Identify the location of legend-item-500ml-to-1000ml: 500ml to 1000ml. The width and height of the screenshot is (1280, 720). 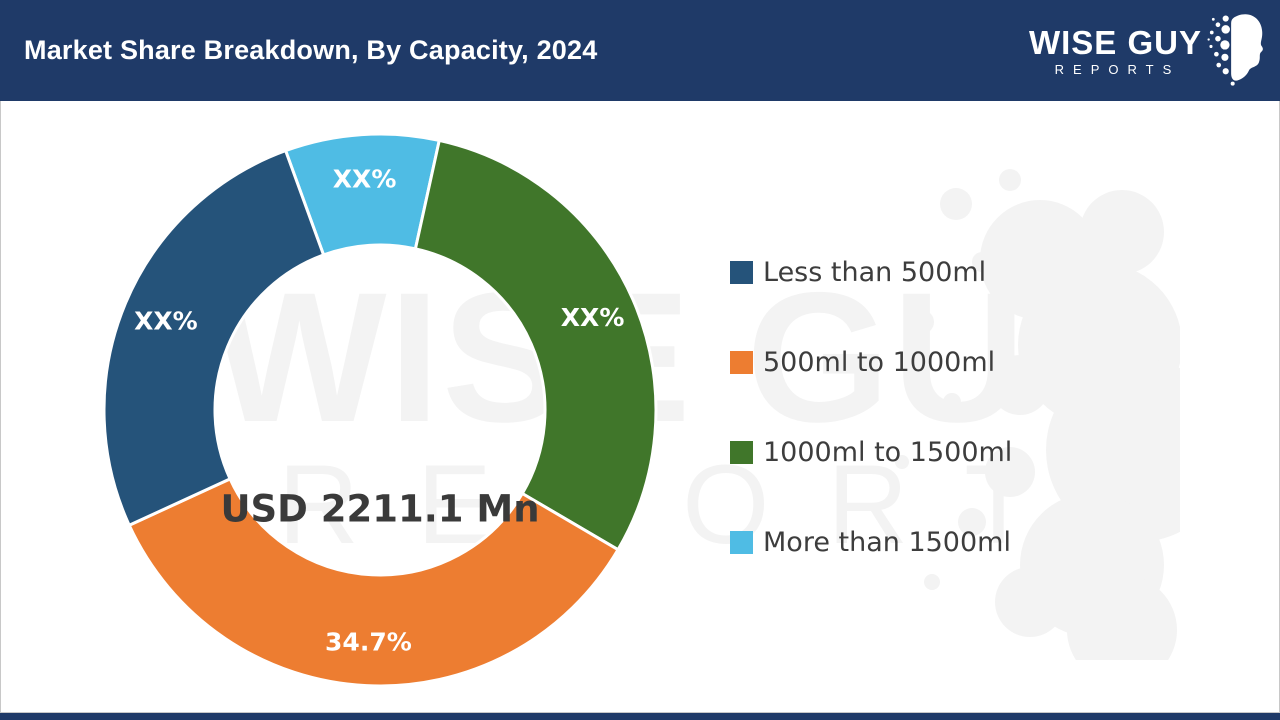
(862, 362).